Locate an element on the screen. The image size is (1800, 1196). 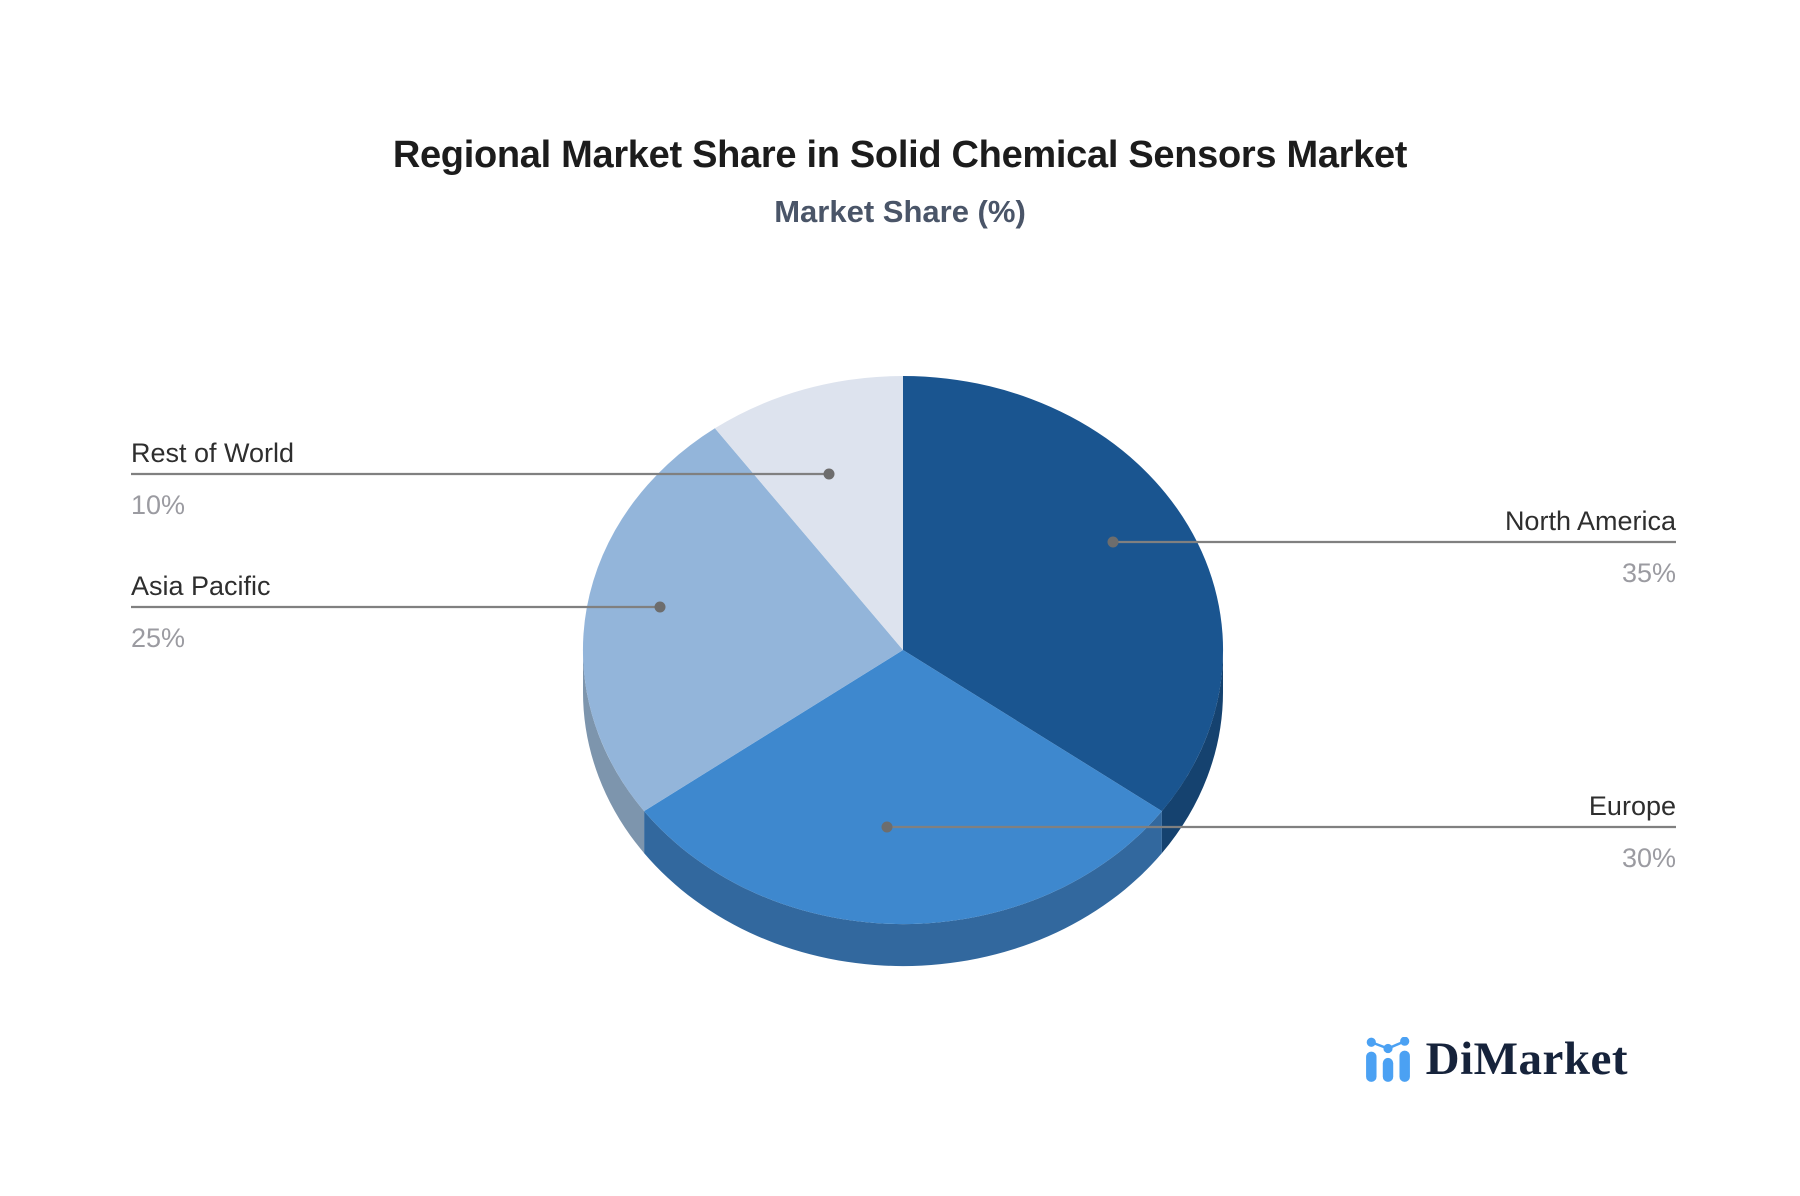
logo: DiMarket is located at coordinates (1496, 1059).